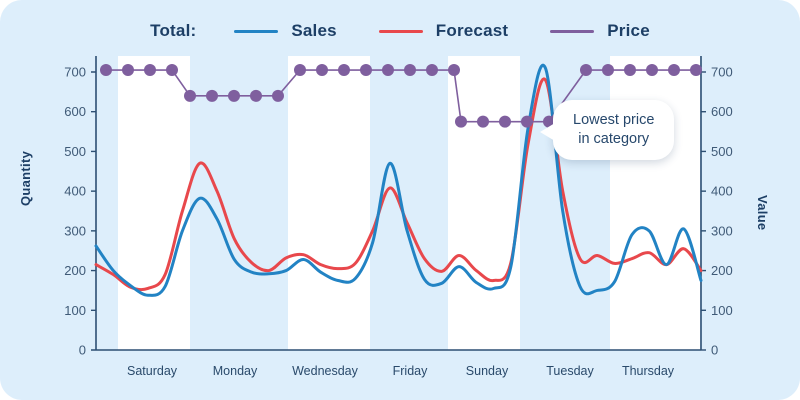  What do you see at coordinates (722, 111) in the screenshot?
I see `y-tick-label-right: 600` at bounding box center [722, 111].